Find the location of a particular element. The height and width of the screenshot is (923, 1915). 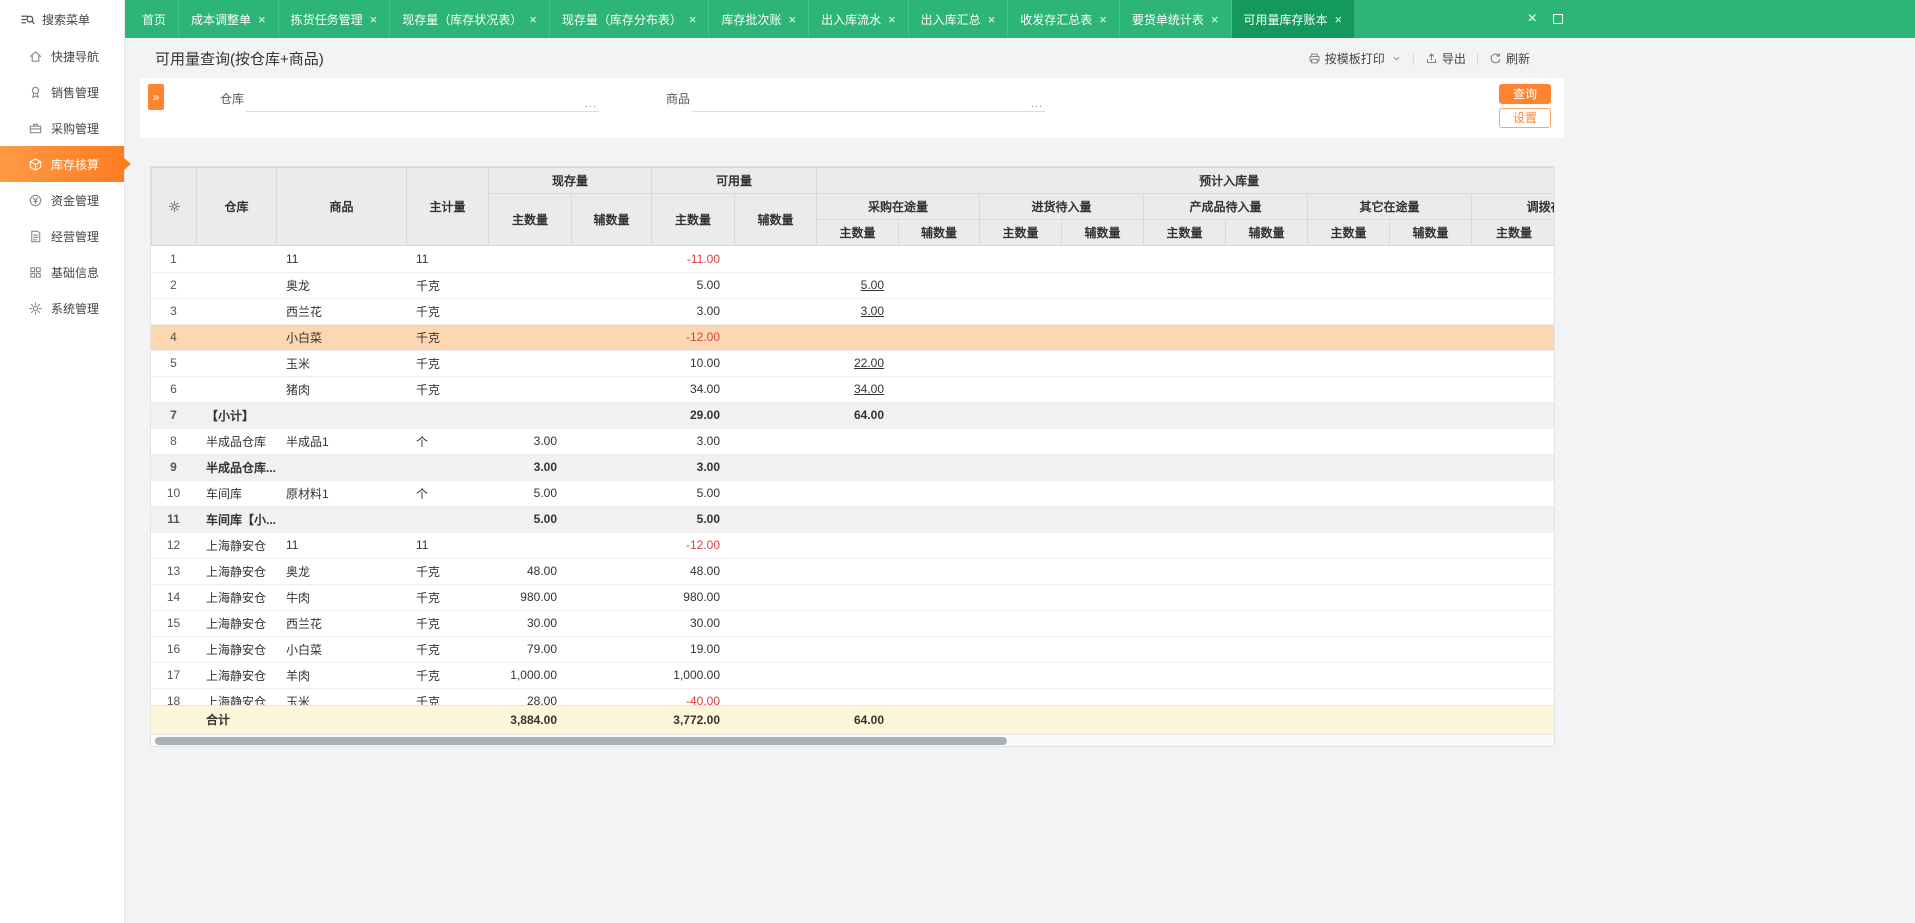

table-row: 6 猪肉 千克 34.00 34.00 is located at coordinates (852, 389).